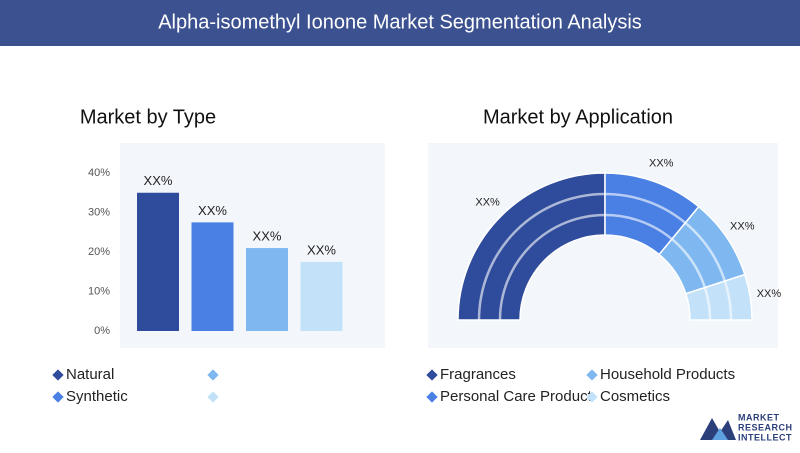 The image size is (800, 453). Describe the element at coordinates (667, 374) in the screenshot. I see `legend-label: Household Products` at that location.